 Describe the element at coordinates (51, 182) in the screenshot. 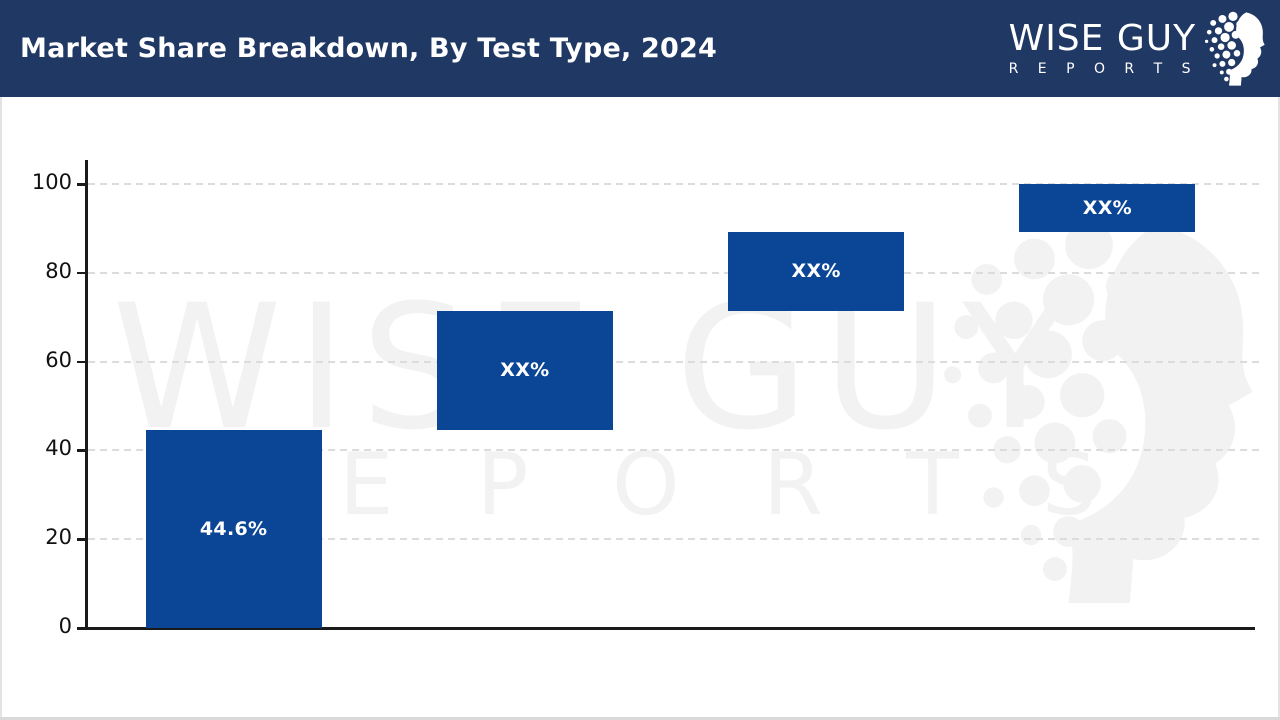

I see `y-tick-label: 100` at that location.